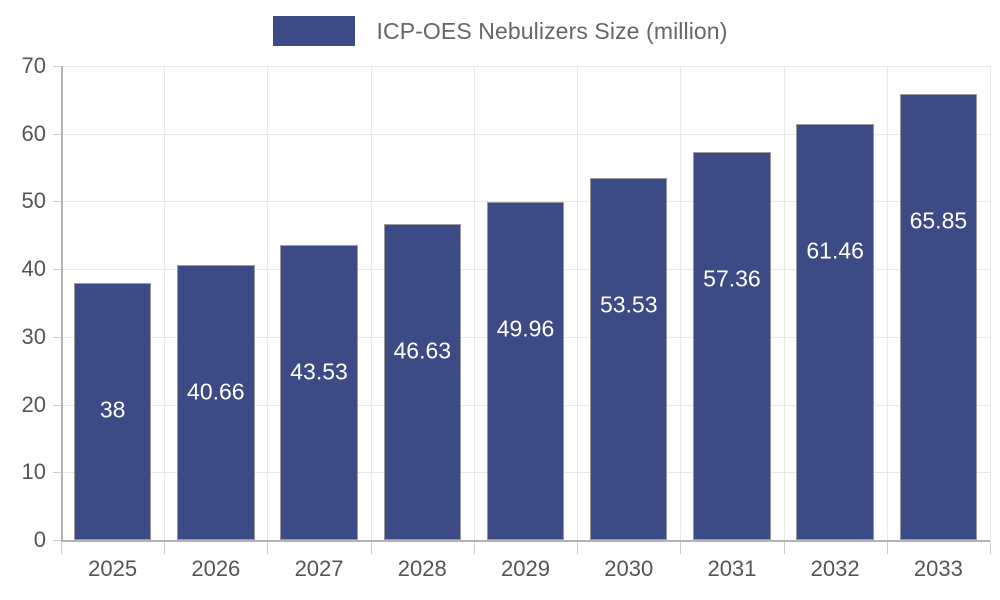  What do you see at coordinates (422, 382) in the screenshot?
I see `bar-2028` at bounding box center [422, 382].